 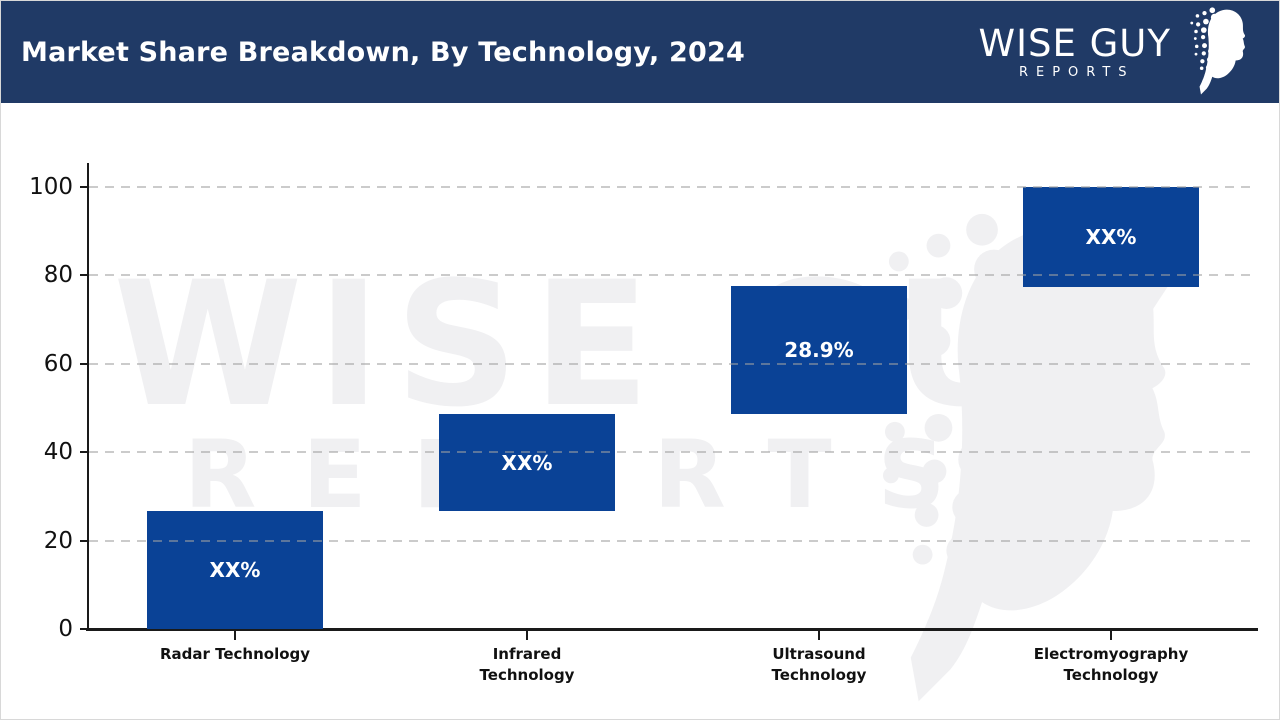 What do you see at coordinates (235, 654) in the screenshot?
I see `x-tick-label: Radar Technology` at bounding box center [235, 654].